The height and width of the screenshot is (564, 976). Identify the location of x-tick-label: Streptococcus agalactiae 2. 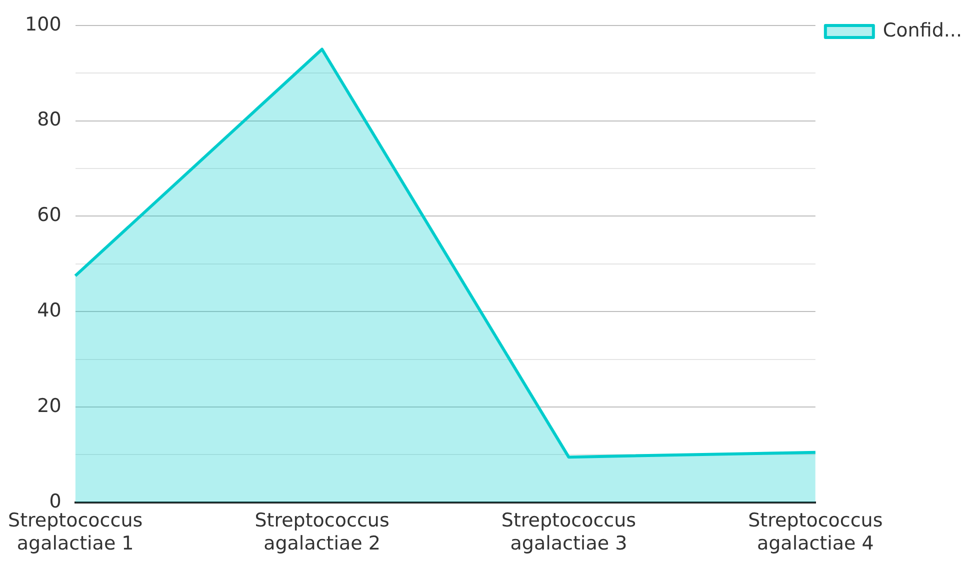
(322, 532).